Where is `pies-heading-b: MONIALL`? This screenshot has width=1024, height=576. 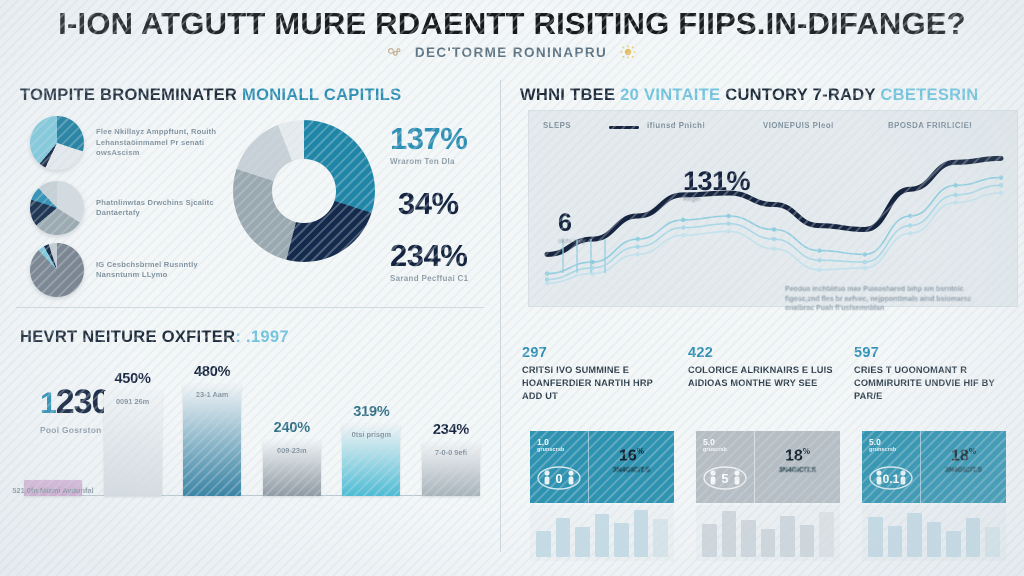 pies-heading-b: MONIALL is located at coordinates (283, 95).